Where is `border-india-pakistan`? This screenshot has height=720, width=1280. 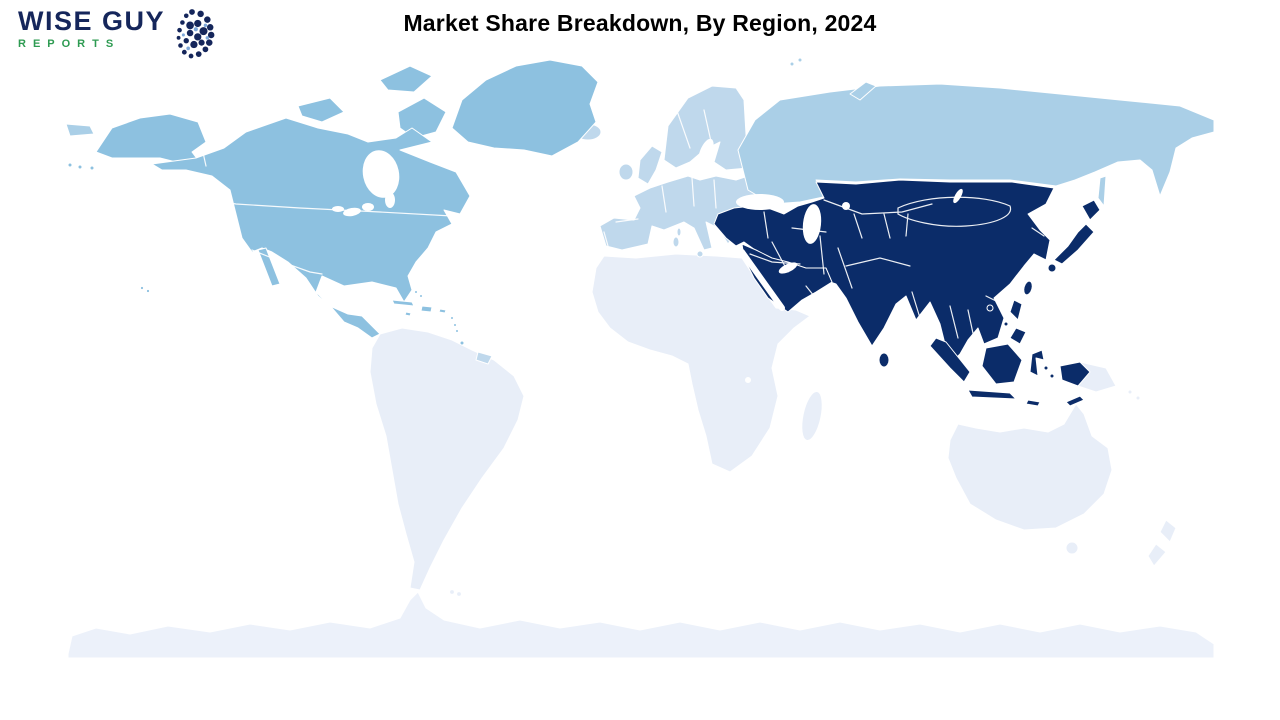 border-india-pakistan is located at coordinates (845, 268).